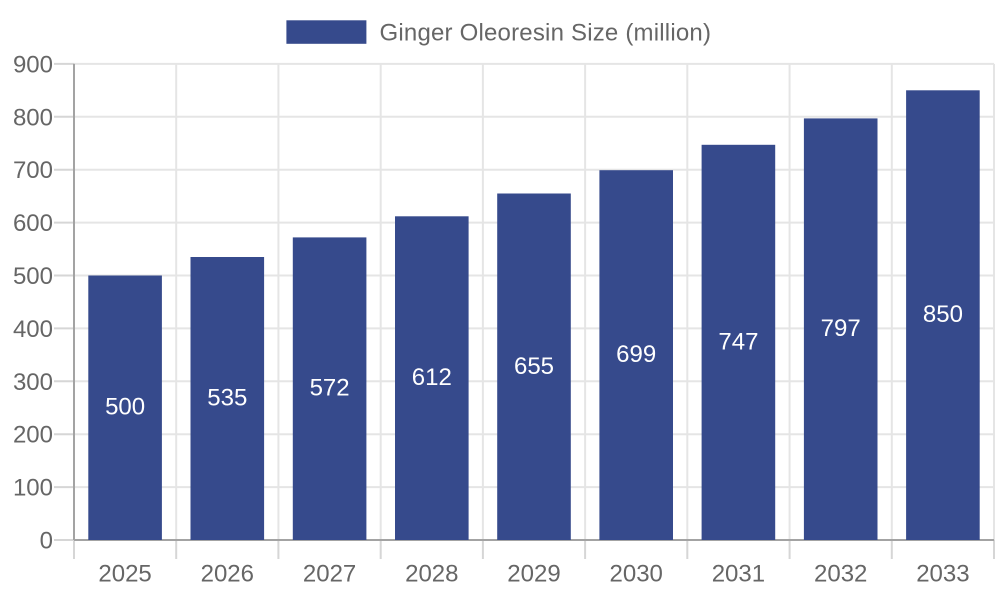  What do you see at coordinates (46, 541) in the screenshot?
I see `svg-text: 0` at bounding box center [46, 541].